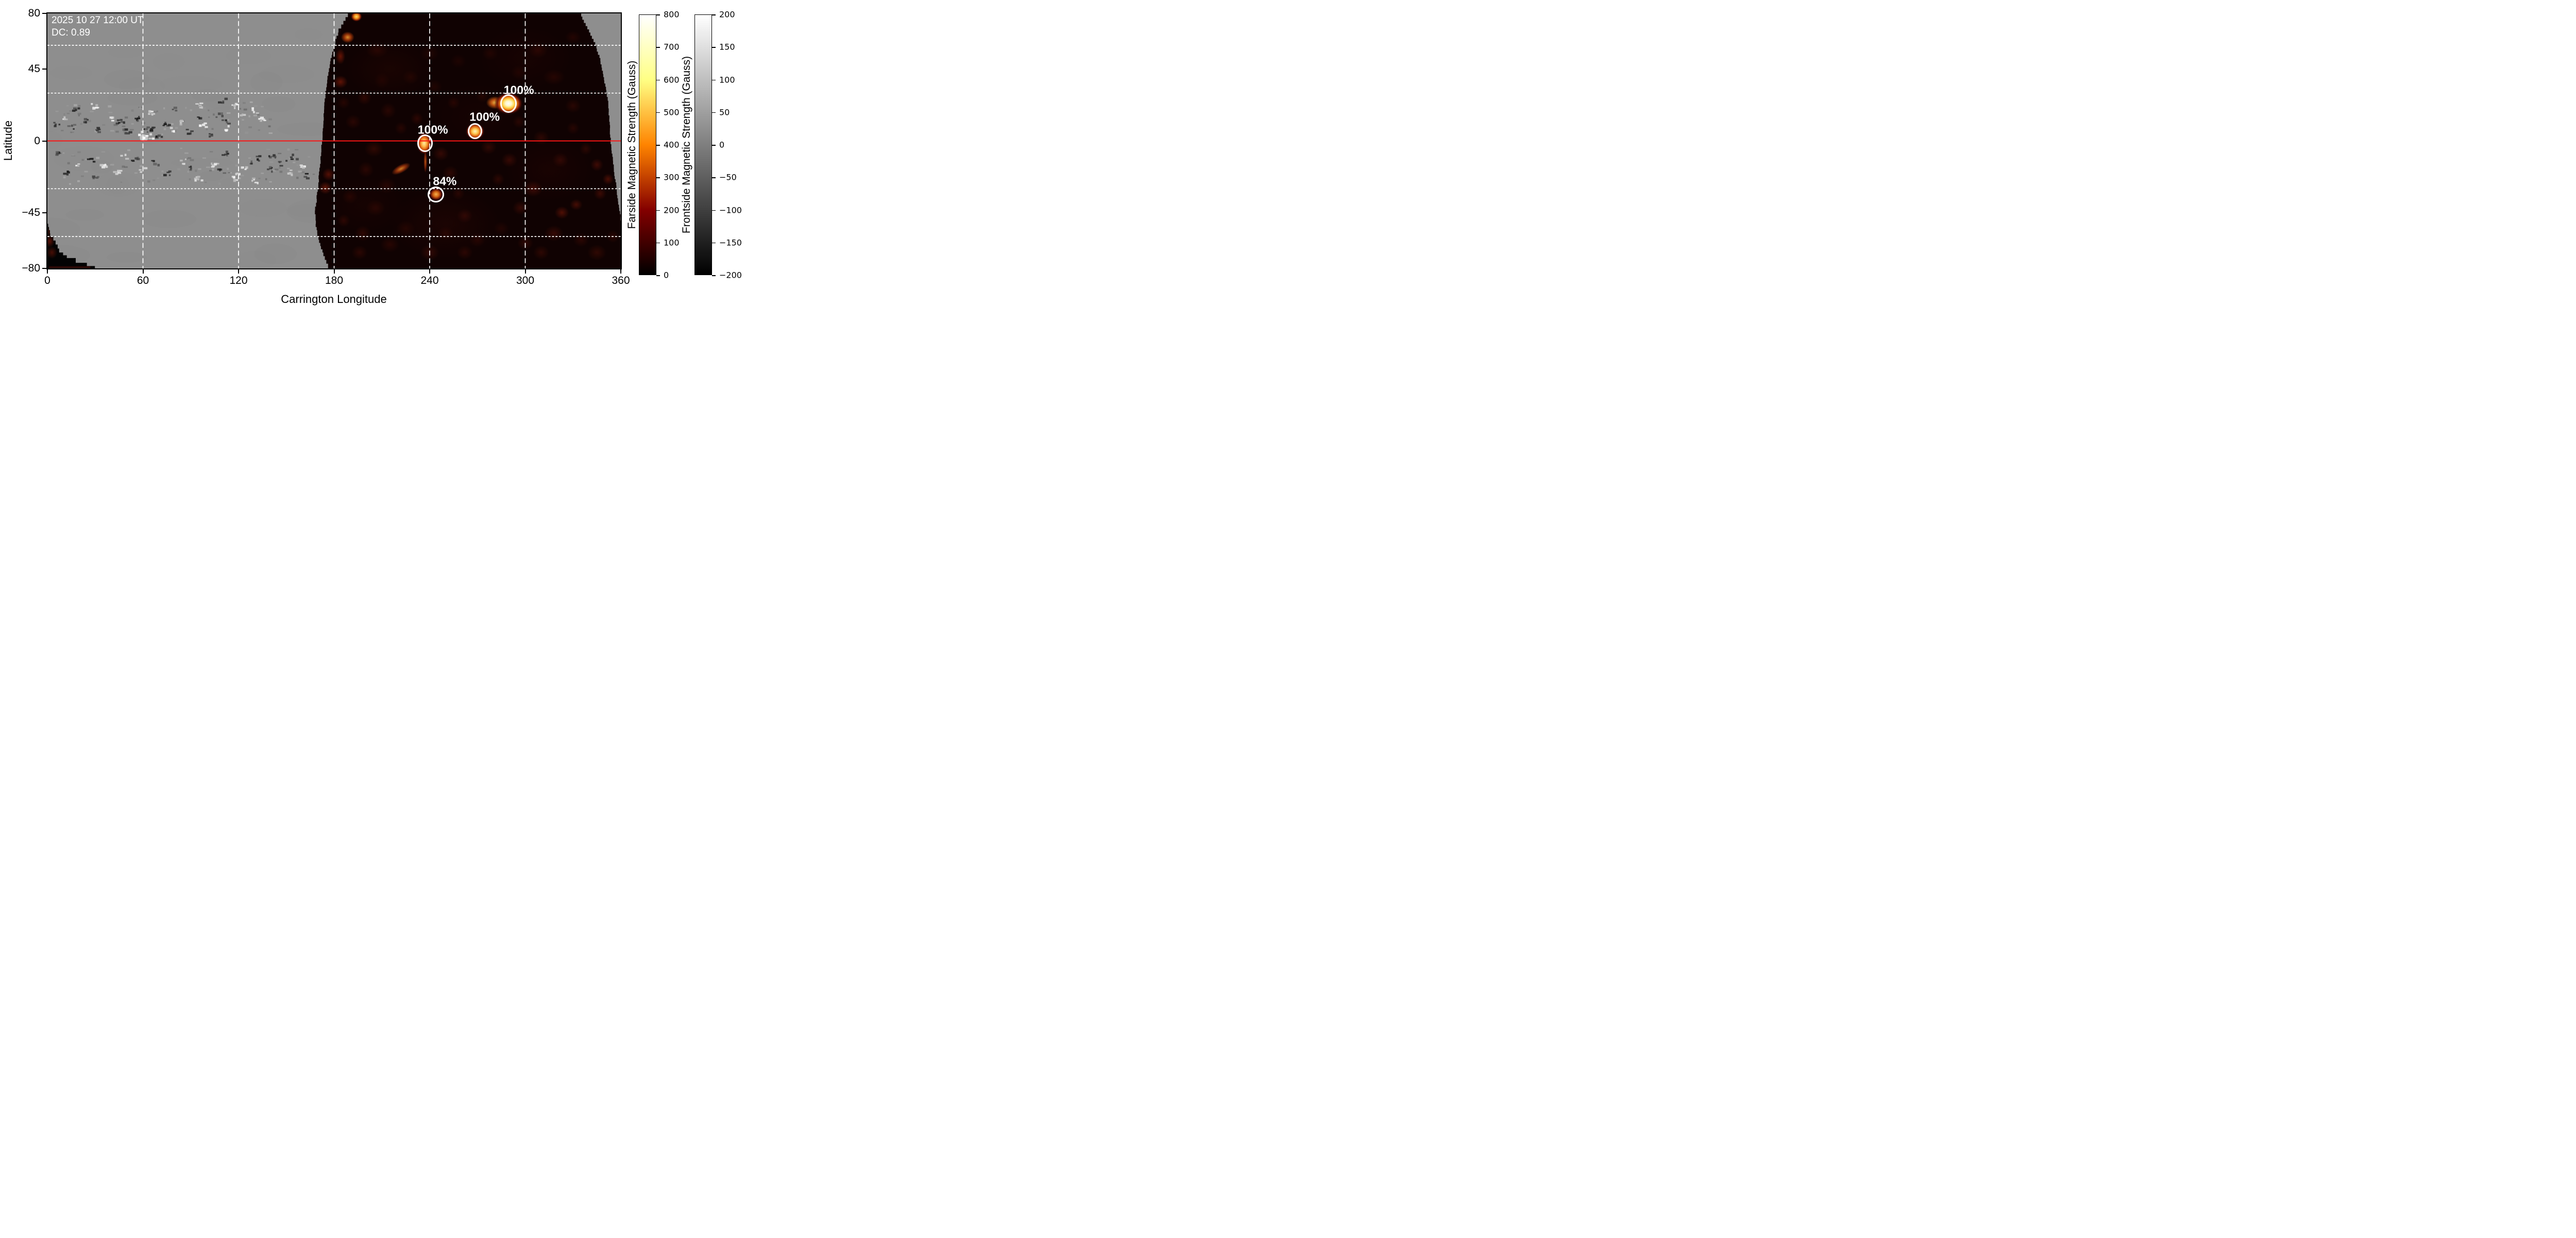 The height and width of the screenshot is (1238, 2576). What do you see at coordinates (31, 268) in the screenshot?
I see `y-tick-label--80: −80` at bounding box center [31, 268].